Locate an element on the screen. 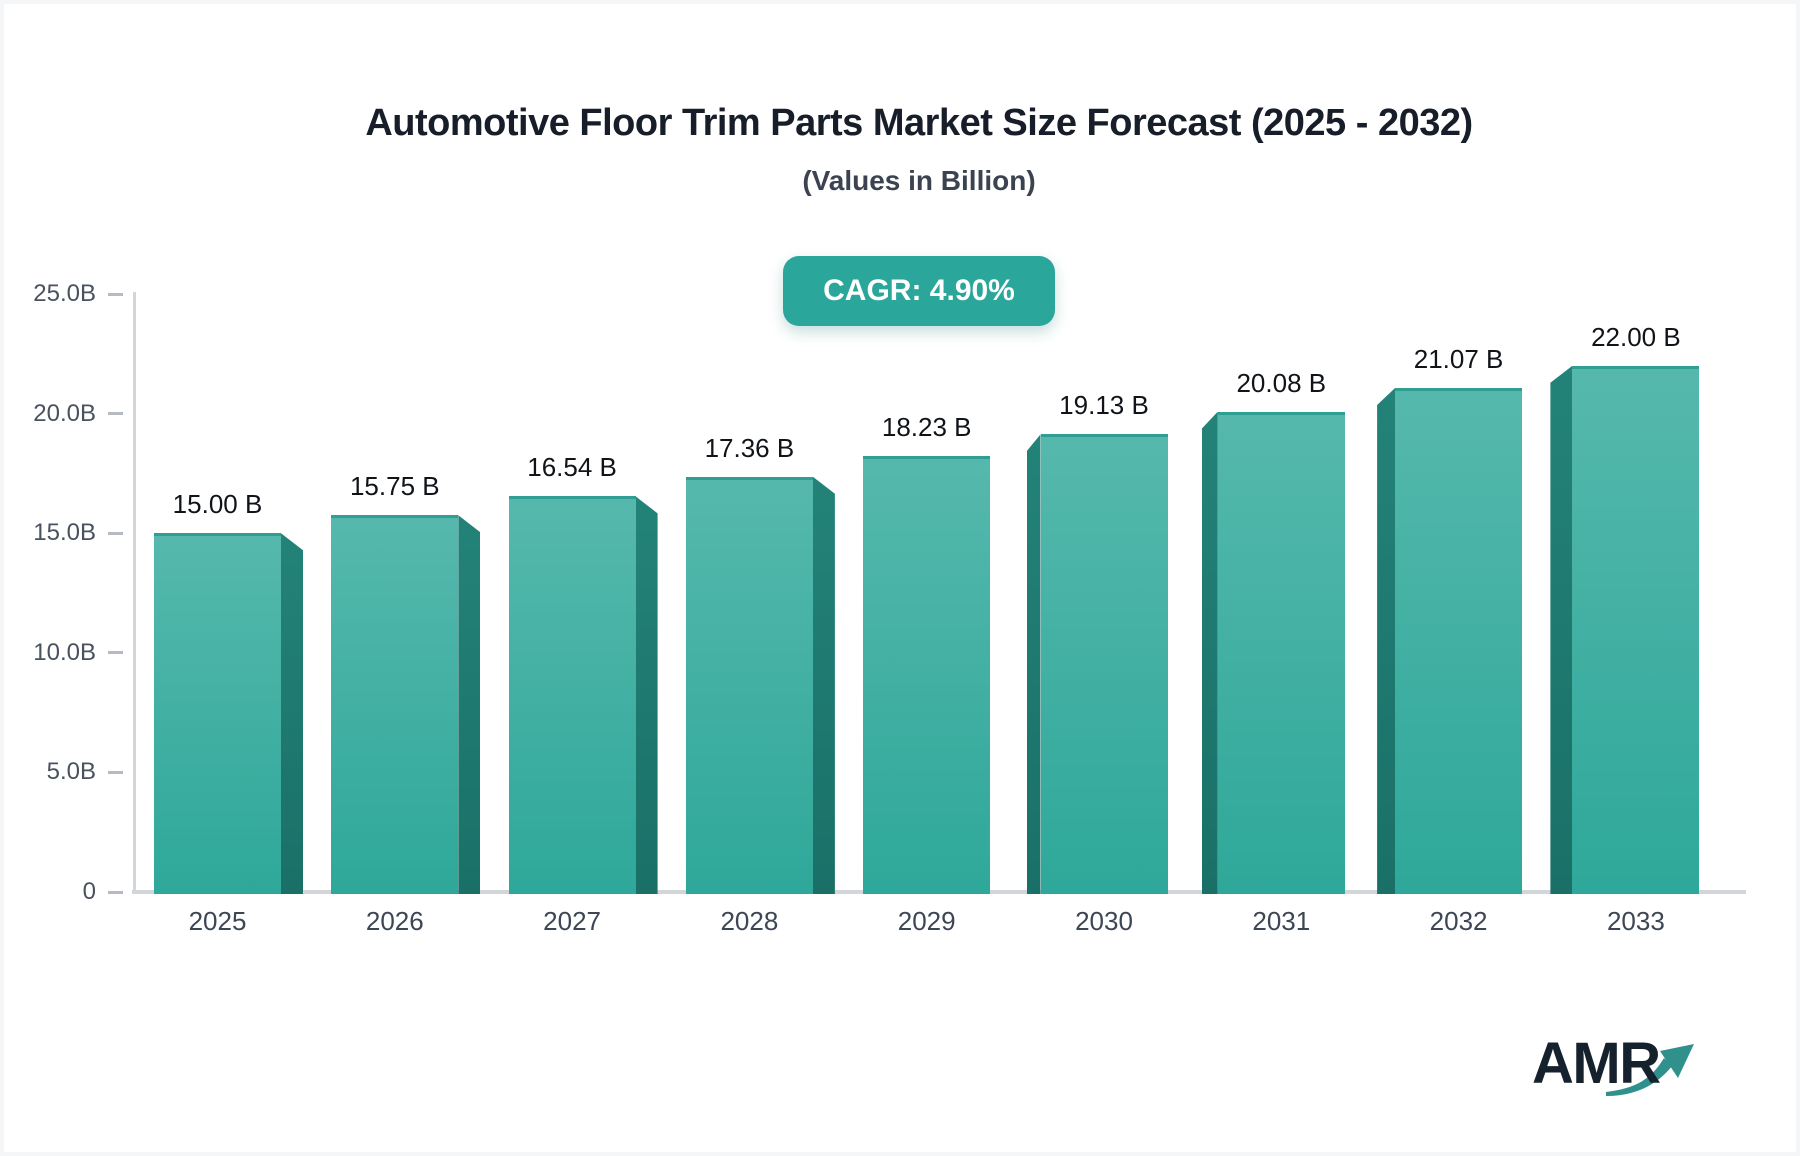  x-axis-label: 2033 is located at coordinates (1635, 921).